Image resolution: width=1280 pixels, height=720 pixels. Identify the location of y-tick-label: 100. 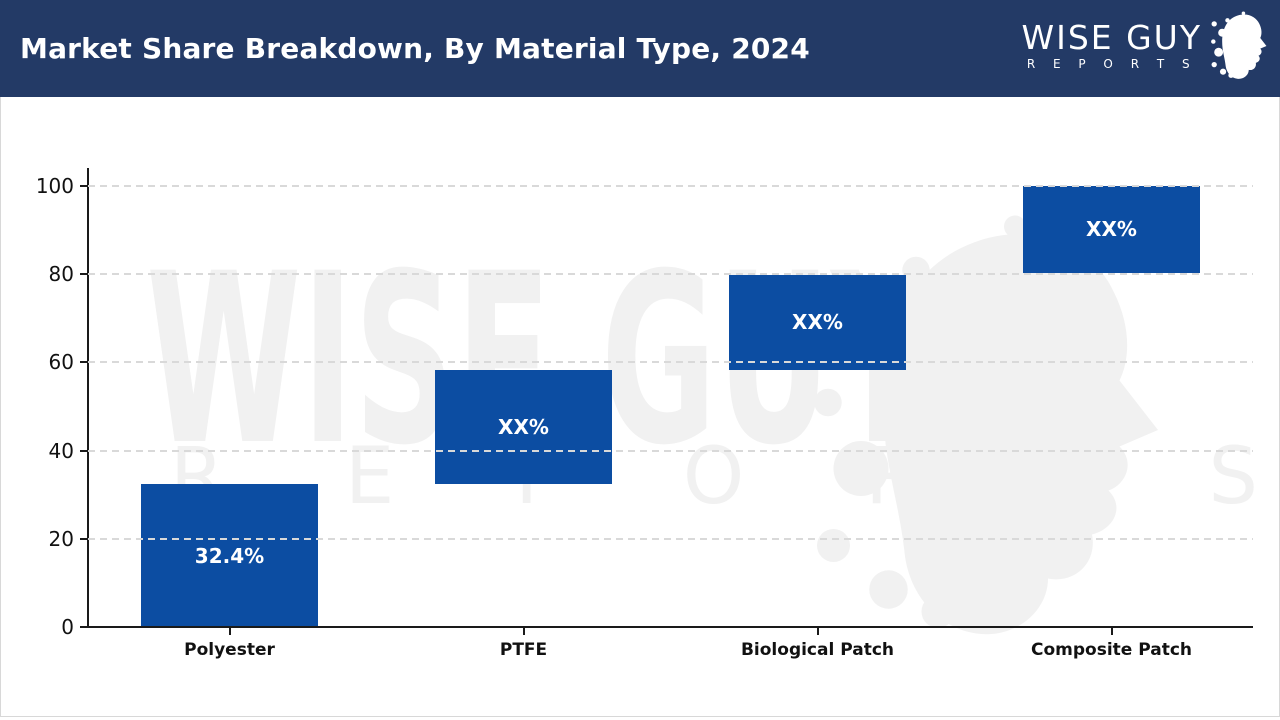
(54, 186).